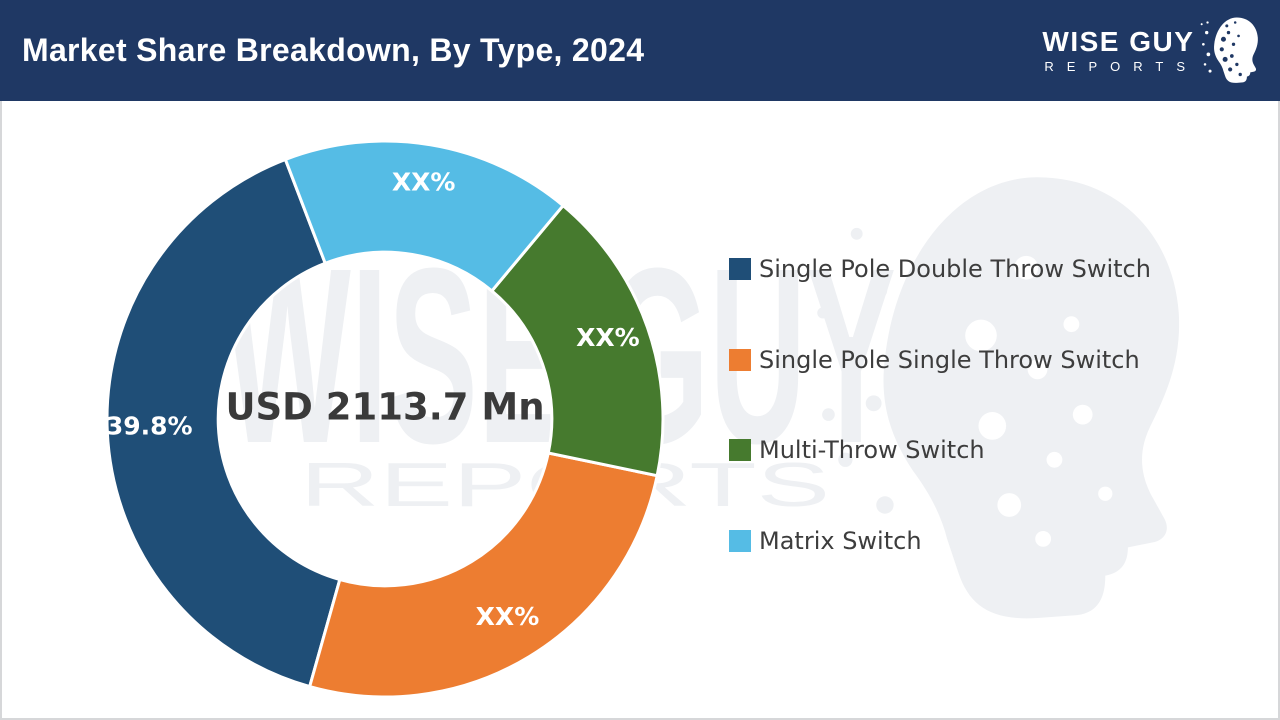 This screenshot has width=1280, height=720. What do you see at coordinates (385, 407) in the screenshot?
I see `chart-center-value: USD 2113.7 Mn` at bounding box center [385, 407].